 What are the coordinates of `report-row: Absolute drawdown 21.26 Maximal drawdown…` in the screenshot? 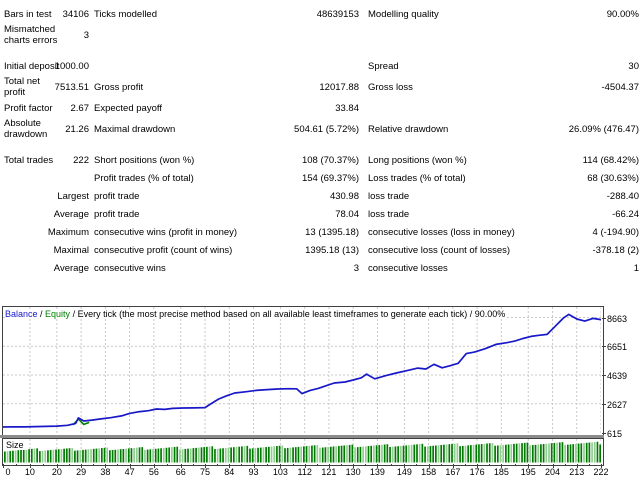 It's located at (320, 129).